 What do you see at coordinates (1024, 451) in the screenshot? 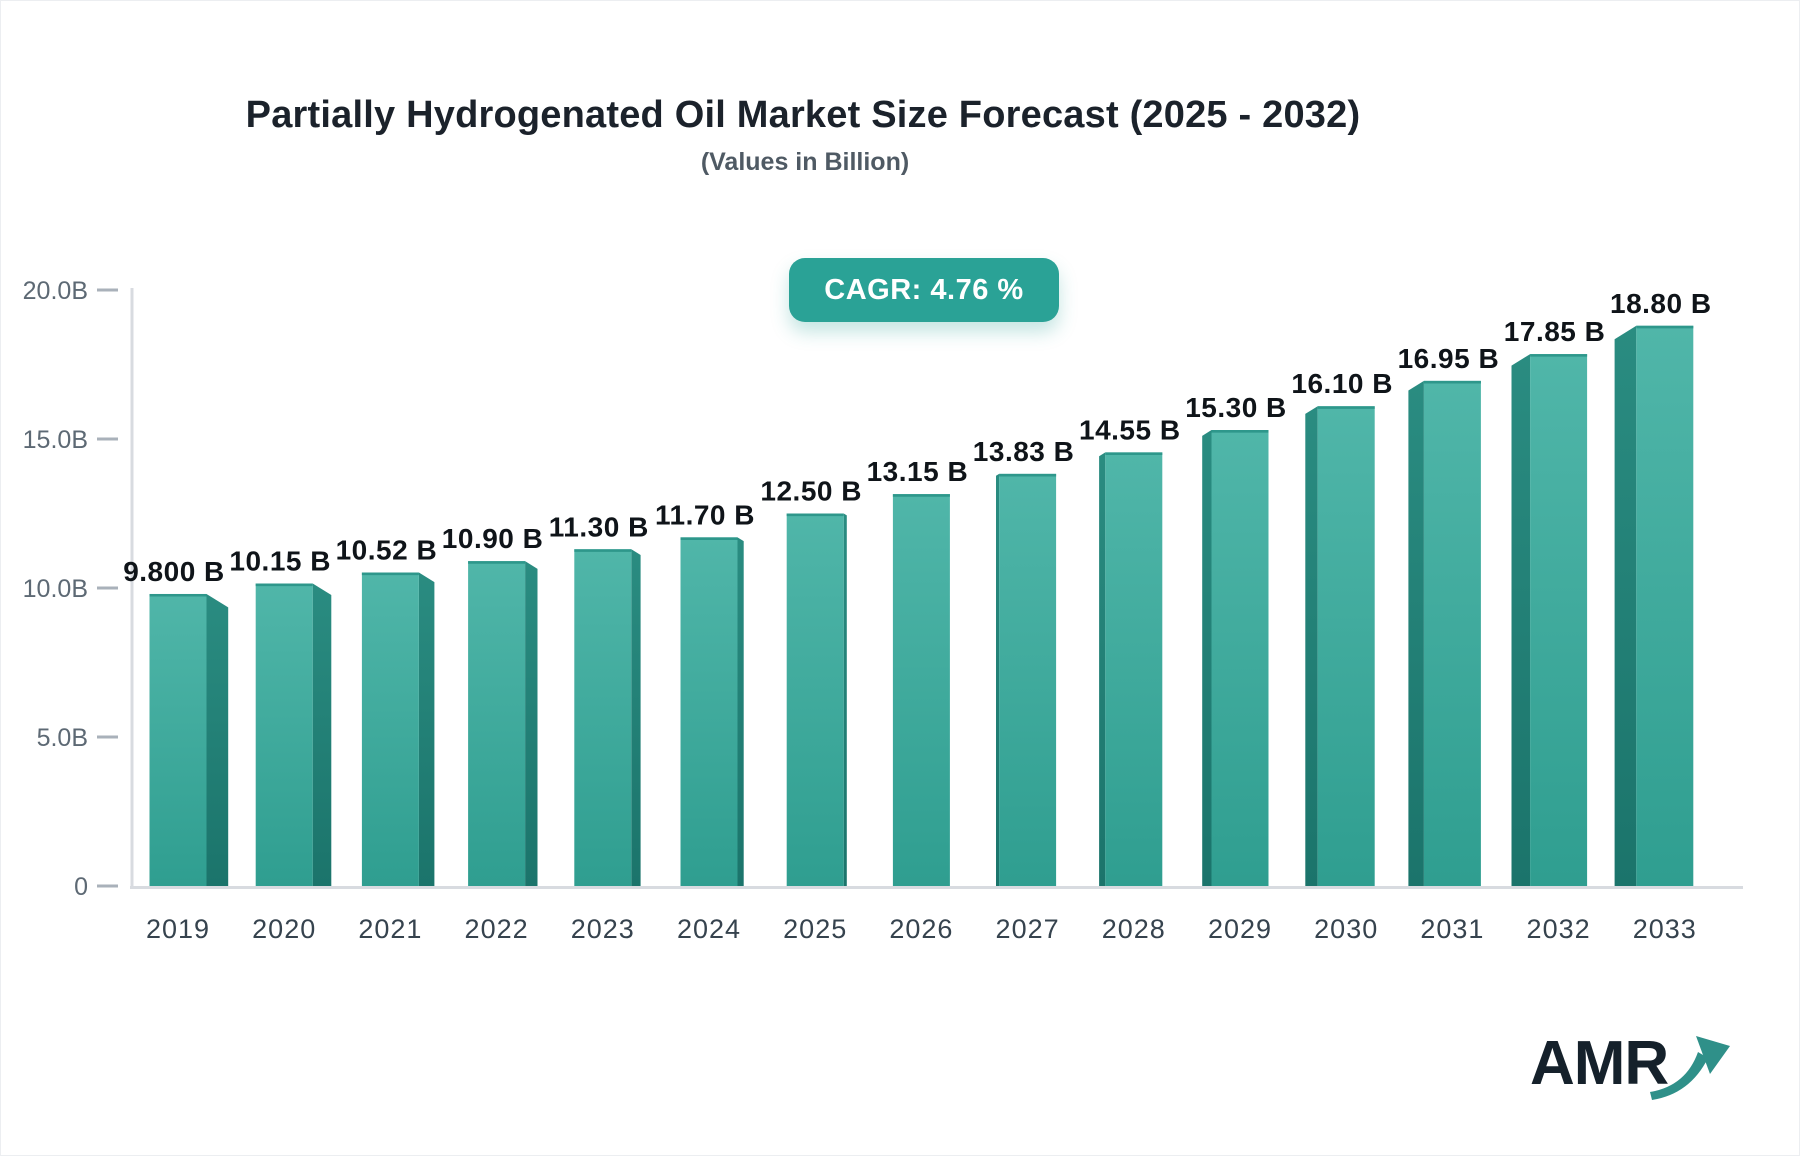
I see `bar-value-label: 13.83 B` at bounding box center [1024, 451].